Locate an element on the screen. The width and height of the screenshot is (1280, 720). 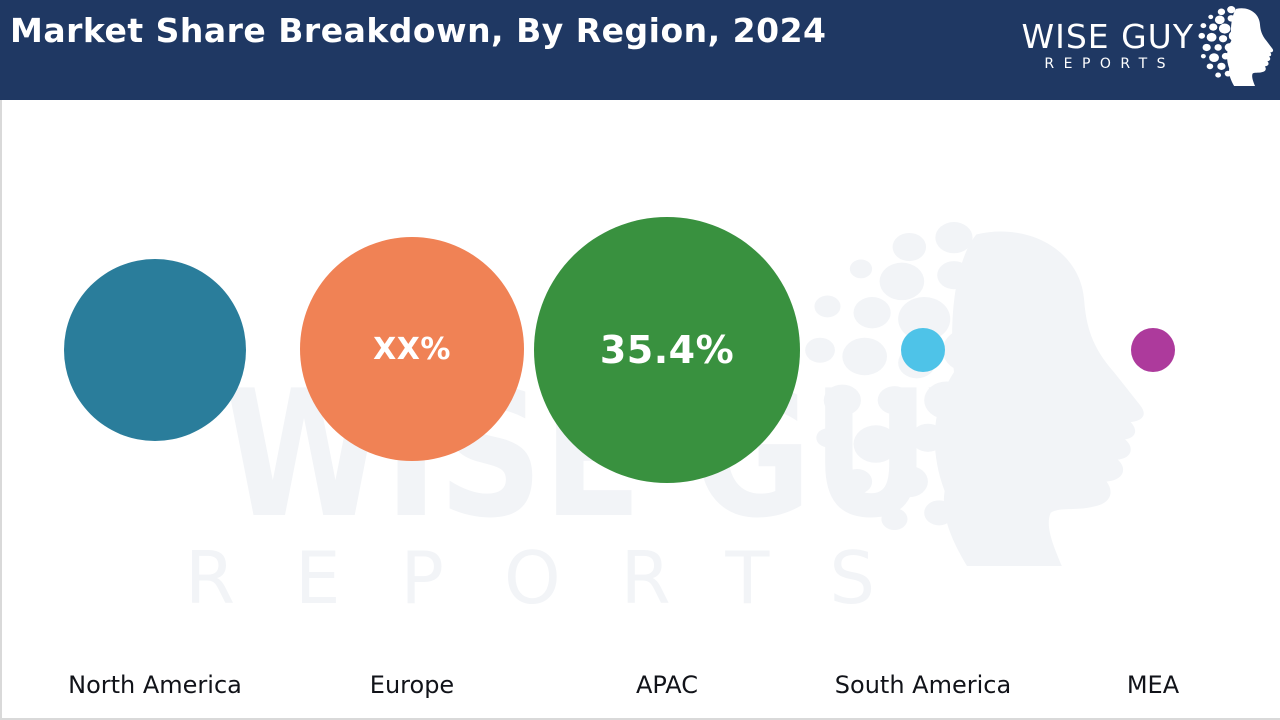
region-label-europe: Europe is located at coordinates (412, 685).